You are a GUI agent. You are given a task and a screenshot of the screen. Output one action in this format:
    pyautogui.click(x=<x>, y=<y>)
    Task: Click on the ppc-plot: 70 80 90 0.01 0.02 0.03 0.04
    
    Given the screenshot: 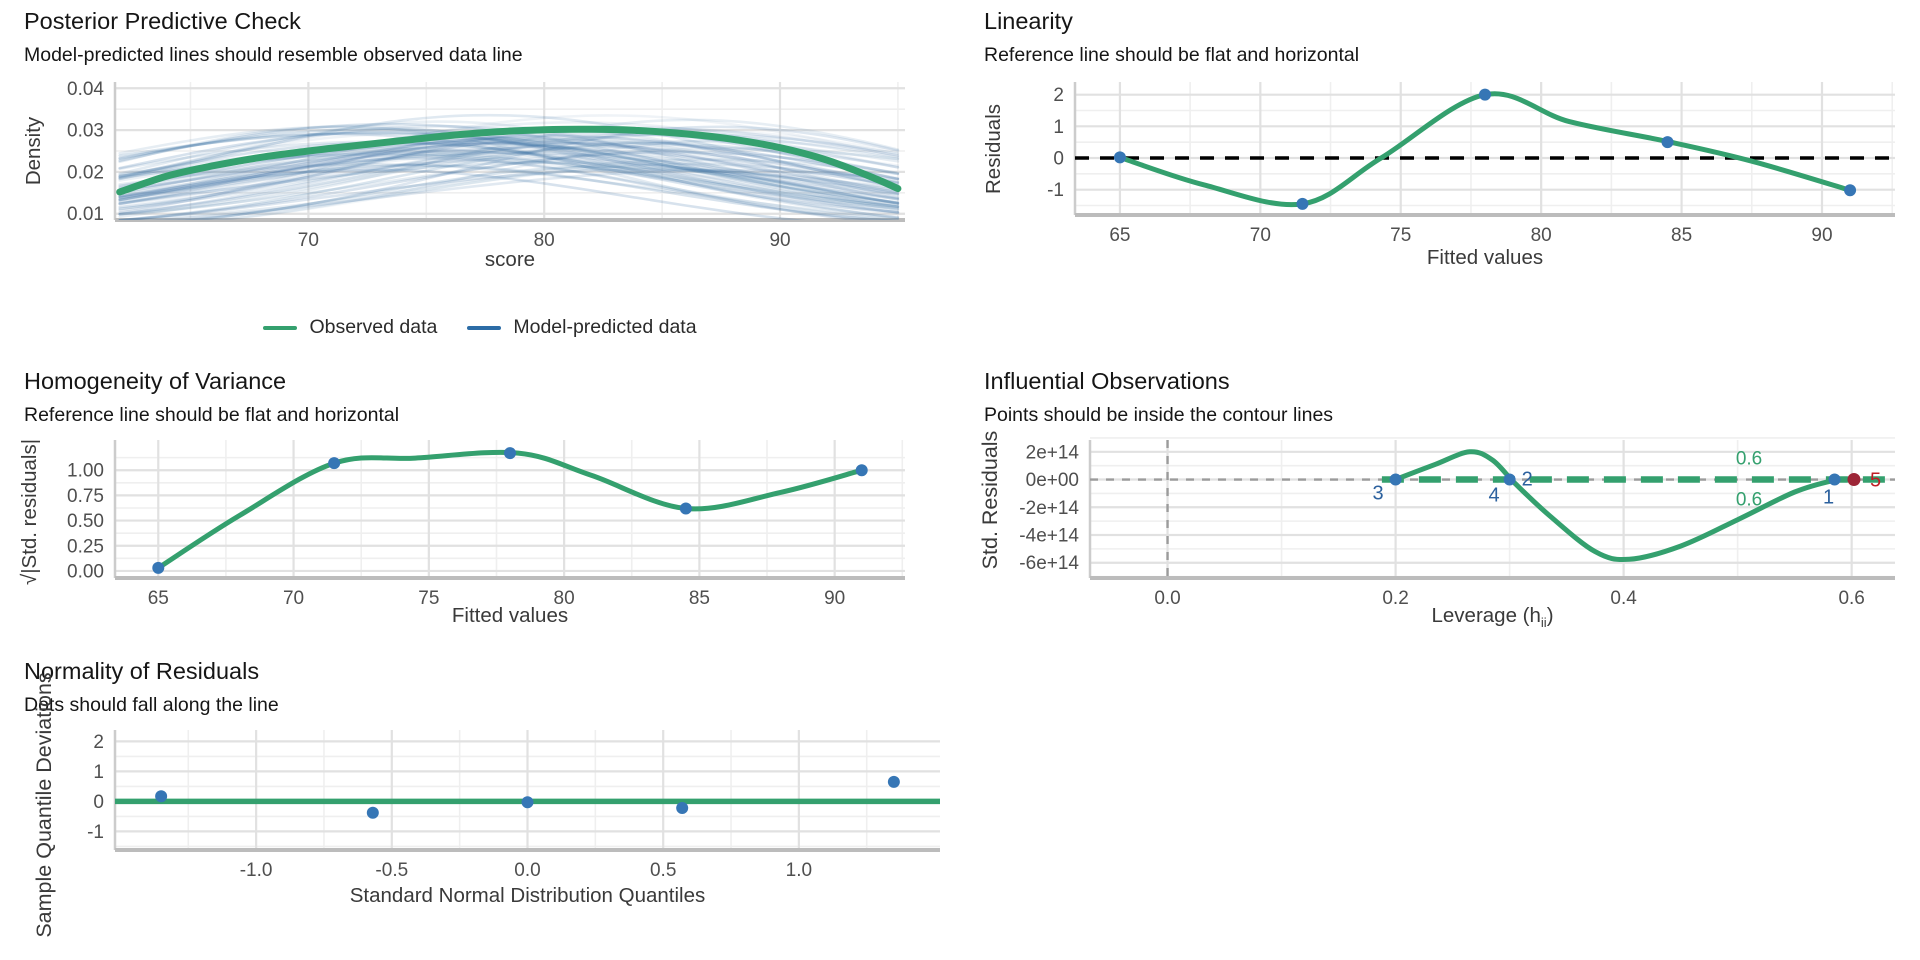 What is the action you would take?
    pyautogui.click(x=486, y=165)
    